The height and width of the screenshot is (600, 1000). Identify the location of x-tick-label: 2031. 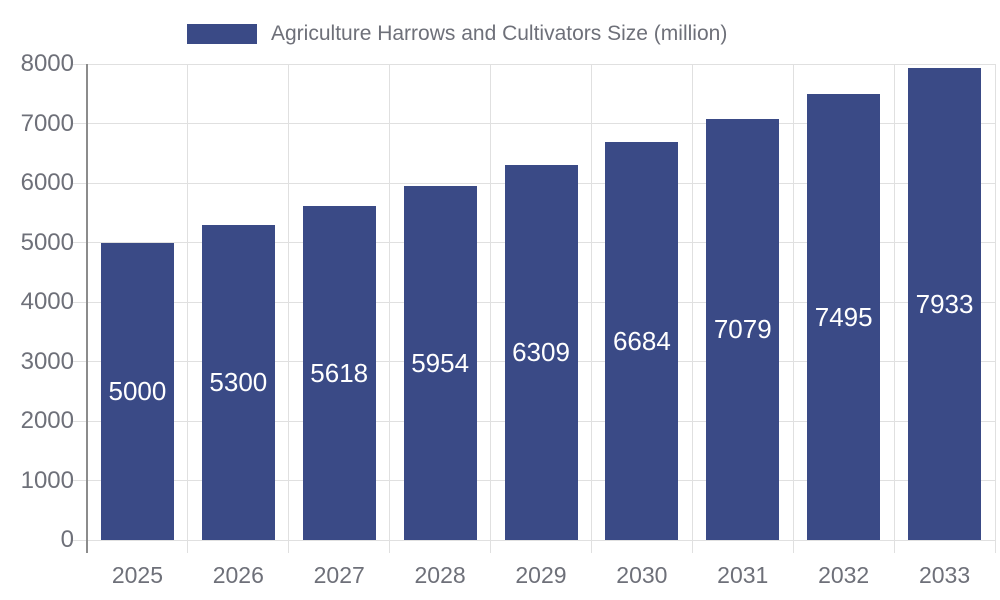
(743, 575).